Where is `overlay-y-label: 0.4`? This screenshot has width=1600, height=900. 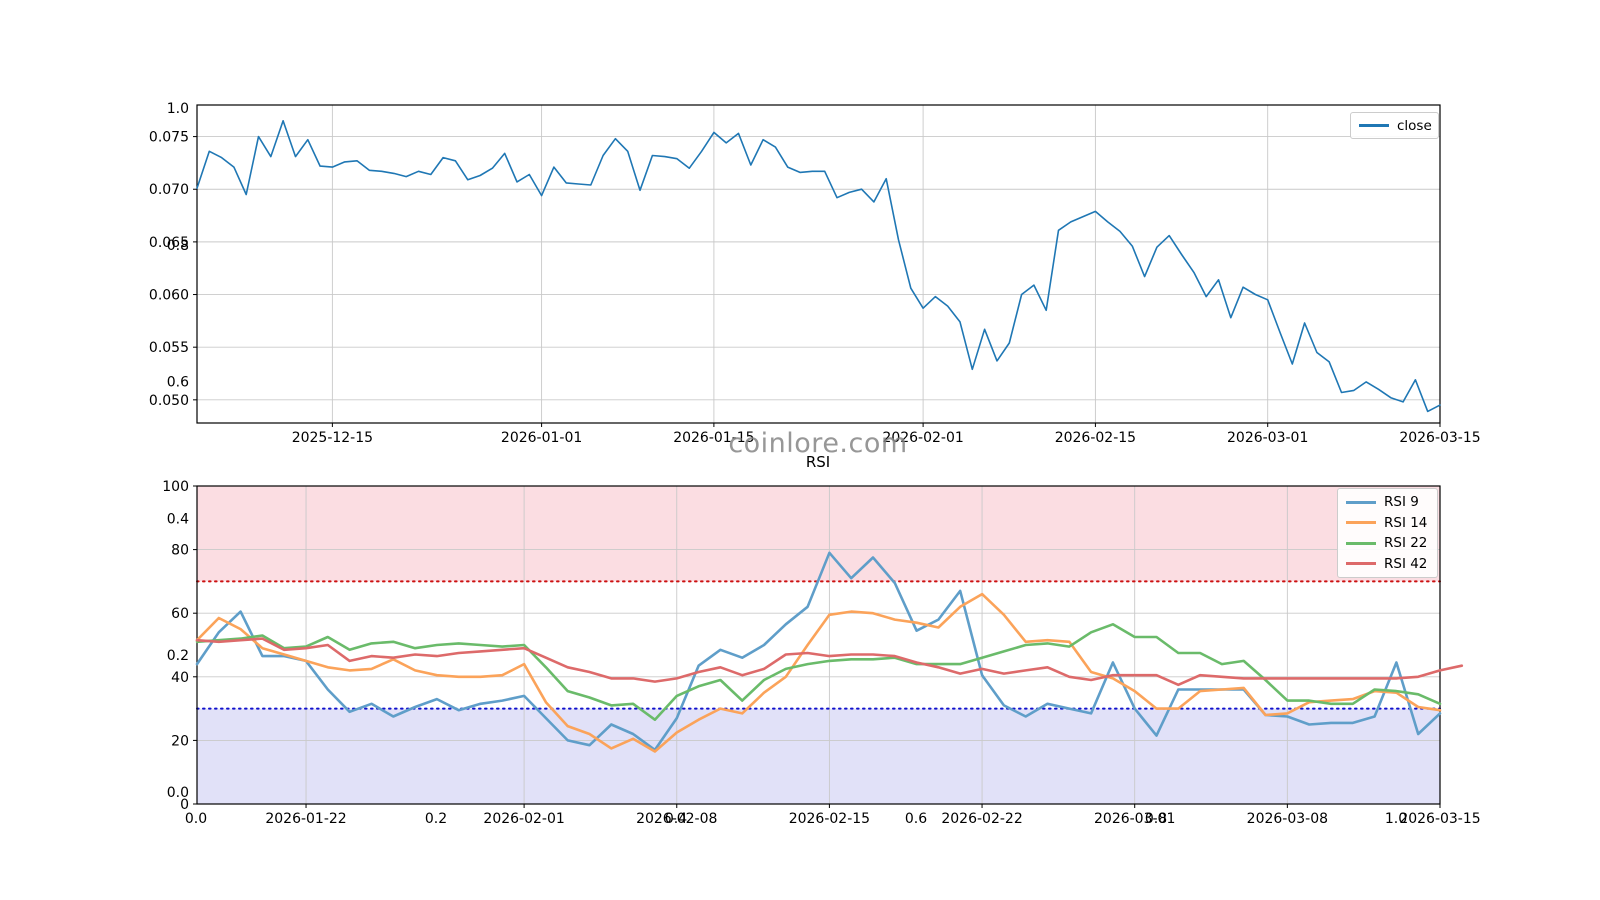 overlay-y-label: 0.4 is located at coordinates (178, 519).